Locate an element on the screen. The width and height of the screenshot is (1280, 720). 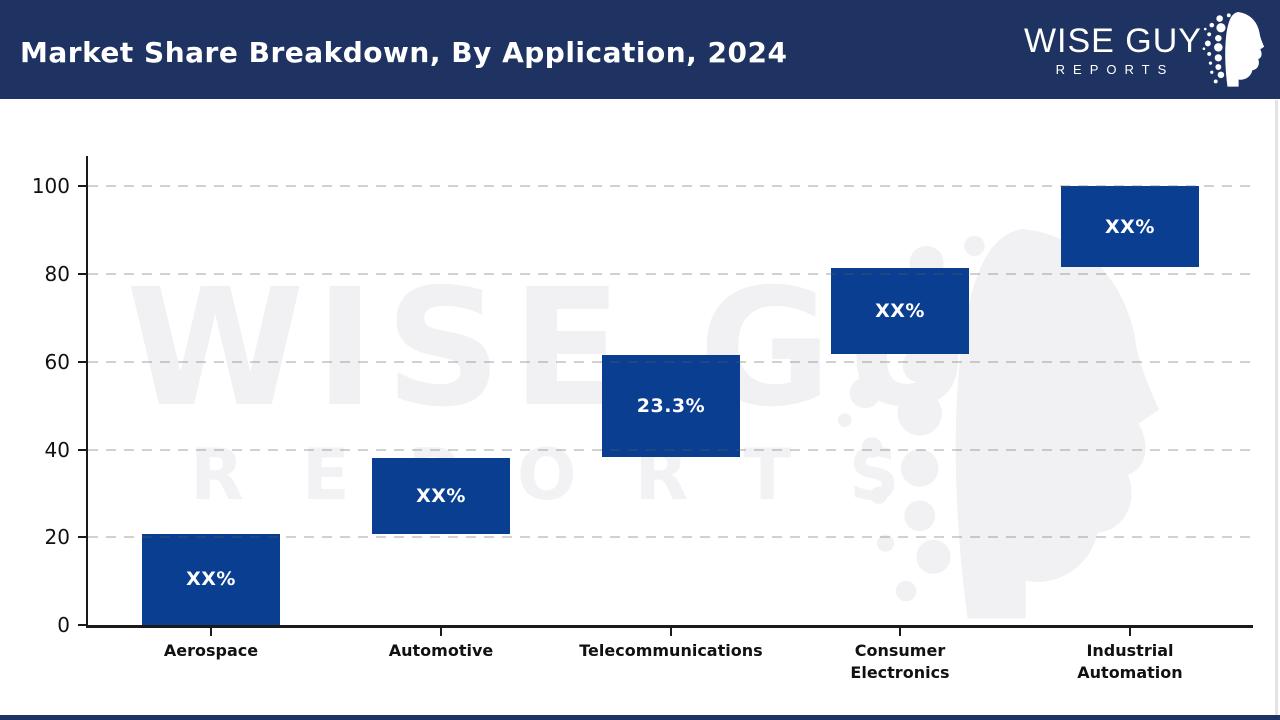
dotted-head-logo-icon is located at coordinates (1236, 50).